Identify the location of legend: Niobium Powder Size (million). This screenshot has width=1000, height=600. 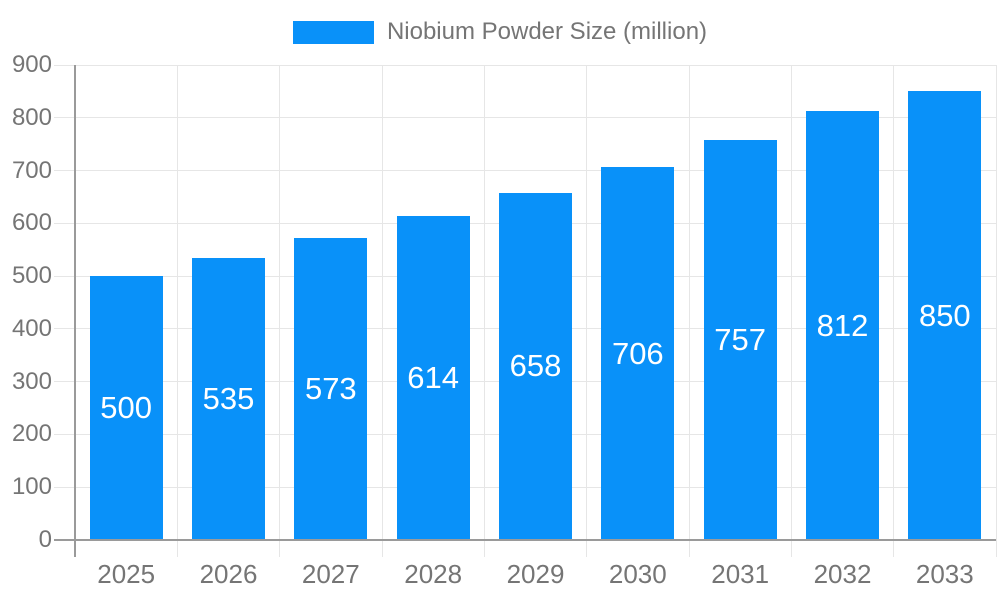
(500, 32).